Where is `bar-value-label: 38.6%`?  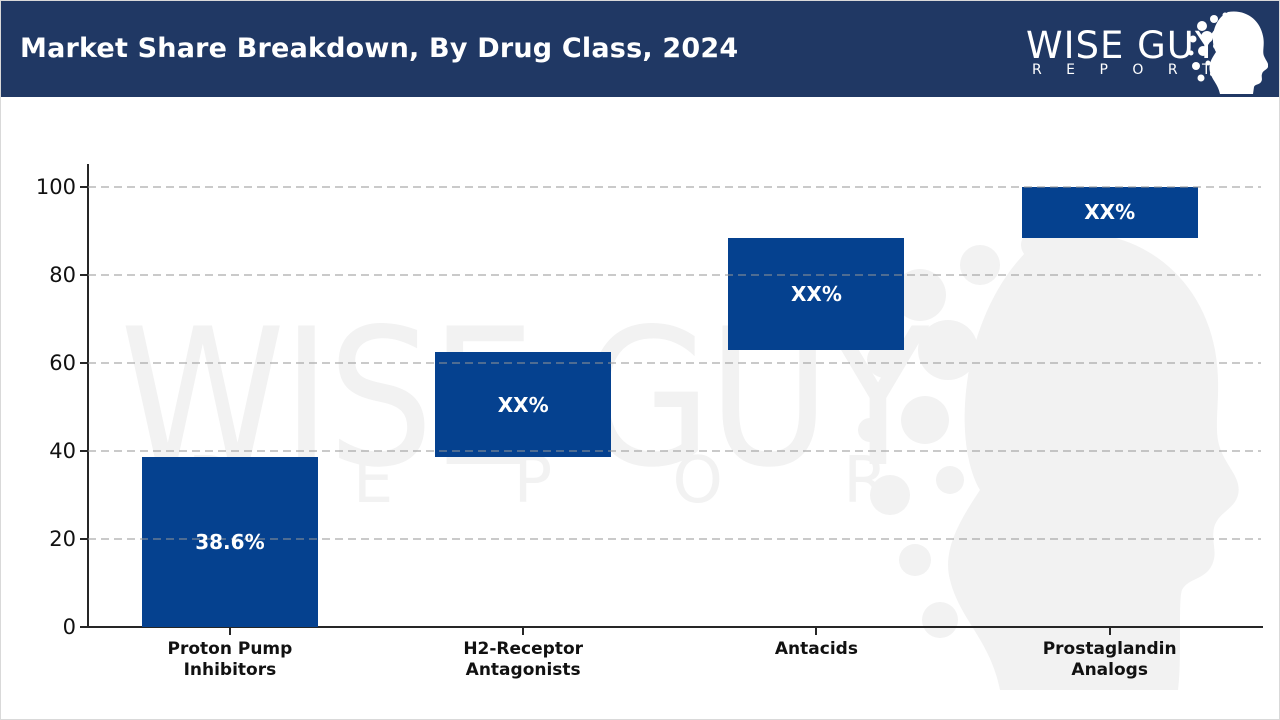 bar-value-label: 38.6% is located at coordinates (230, 542).